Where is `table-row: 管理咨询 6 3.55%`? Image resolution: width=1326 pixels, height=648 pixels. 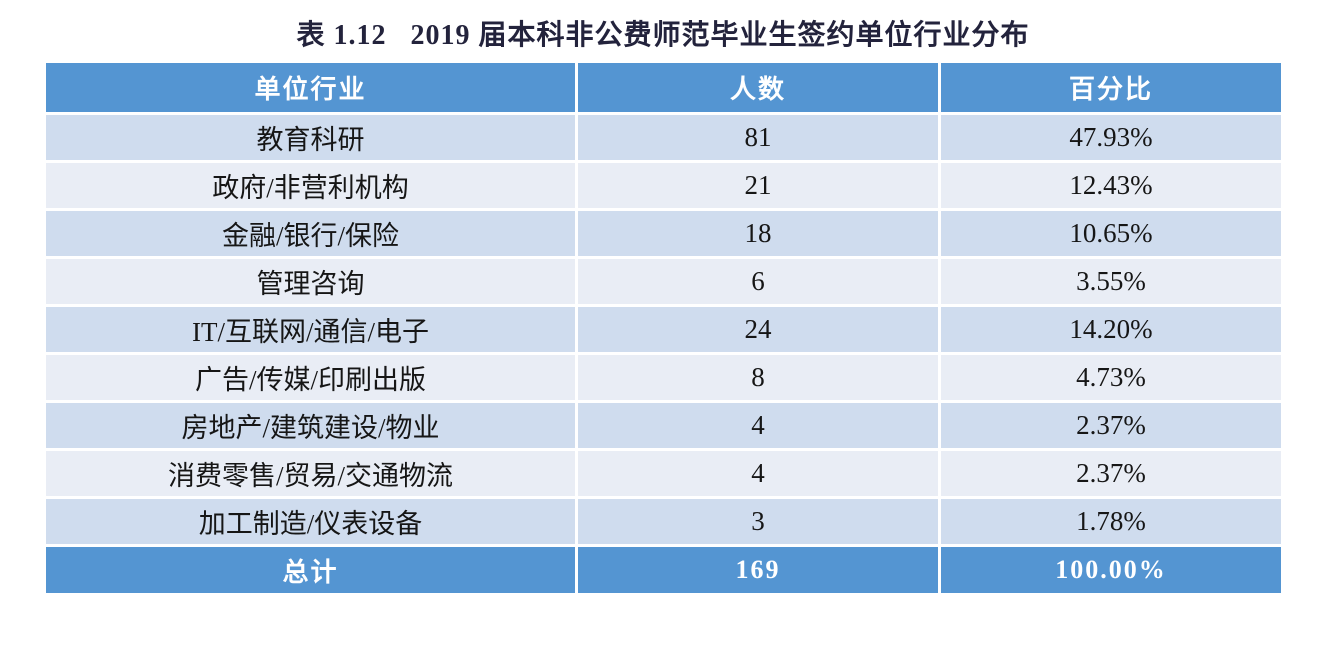
table-row: 管理咨询 6 3.55% is located at coordinates (663, 281).